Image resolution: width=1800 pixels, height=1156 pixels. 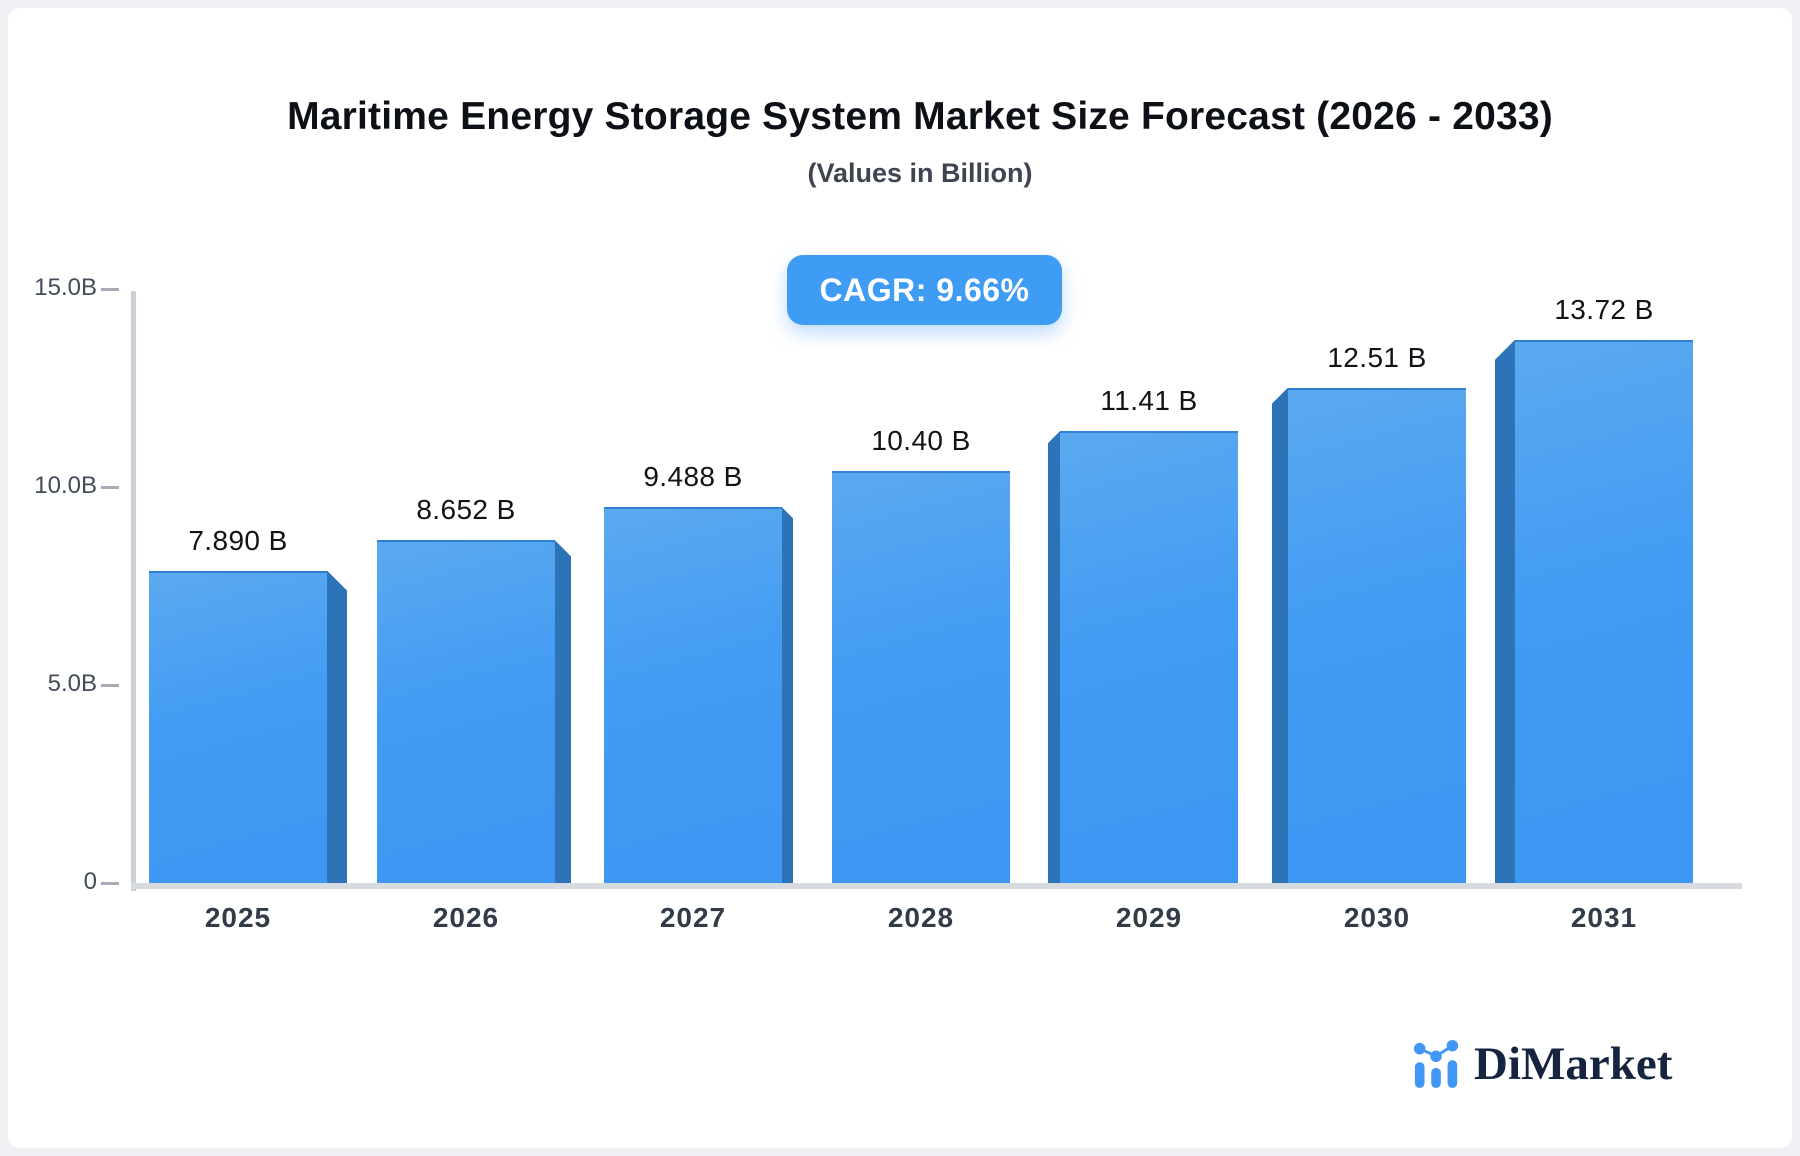 What do you see at coordinates (1436, 1064) in the screenshot?
I see `bar-chart-logo-icon` at bounding box center [1436, 1064].